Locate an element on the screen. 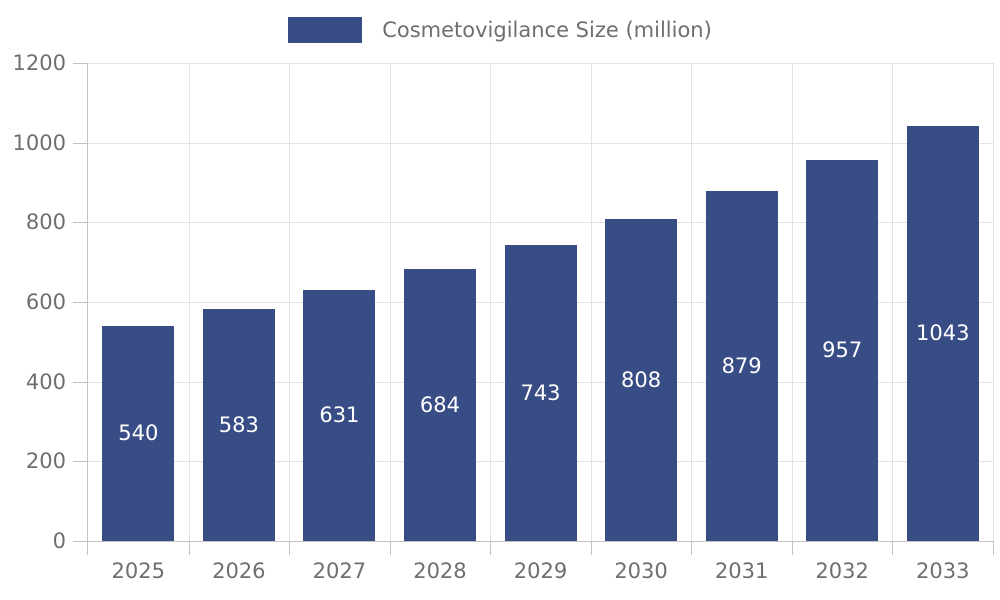  bar-value-label: 540 is located at coordinates (138, 433).